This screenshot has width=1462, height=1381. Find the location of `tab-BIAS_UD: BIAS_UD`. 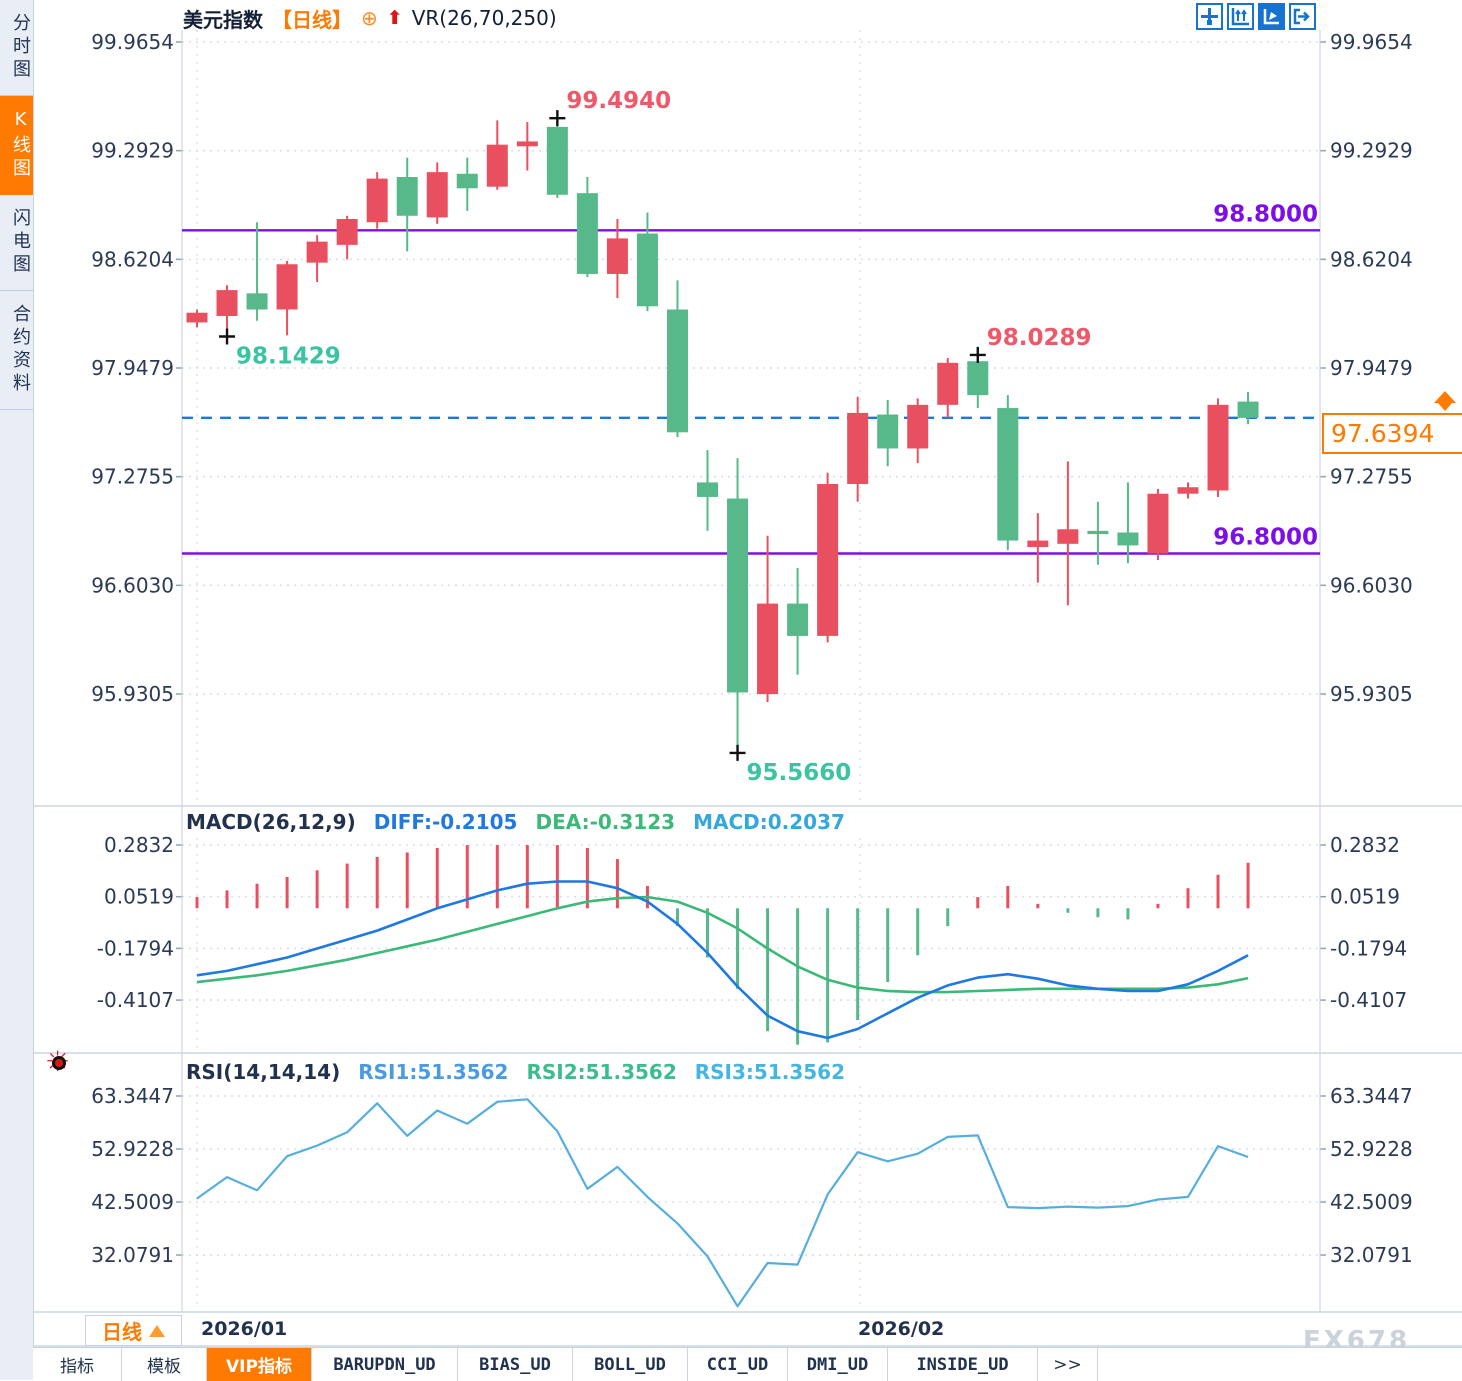

tab-BIAS_UD: BIAS_UD is located at coordinates (515, 1364).